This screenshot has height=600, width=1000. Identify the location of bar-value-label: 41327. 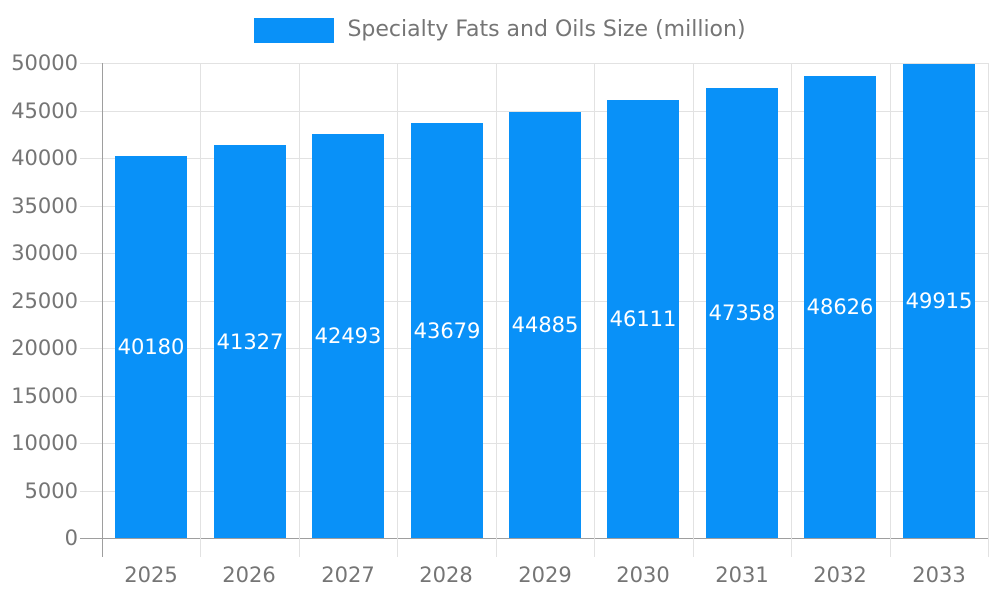
(250, 341).